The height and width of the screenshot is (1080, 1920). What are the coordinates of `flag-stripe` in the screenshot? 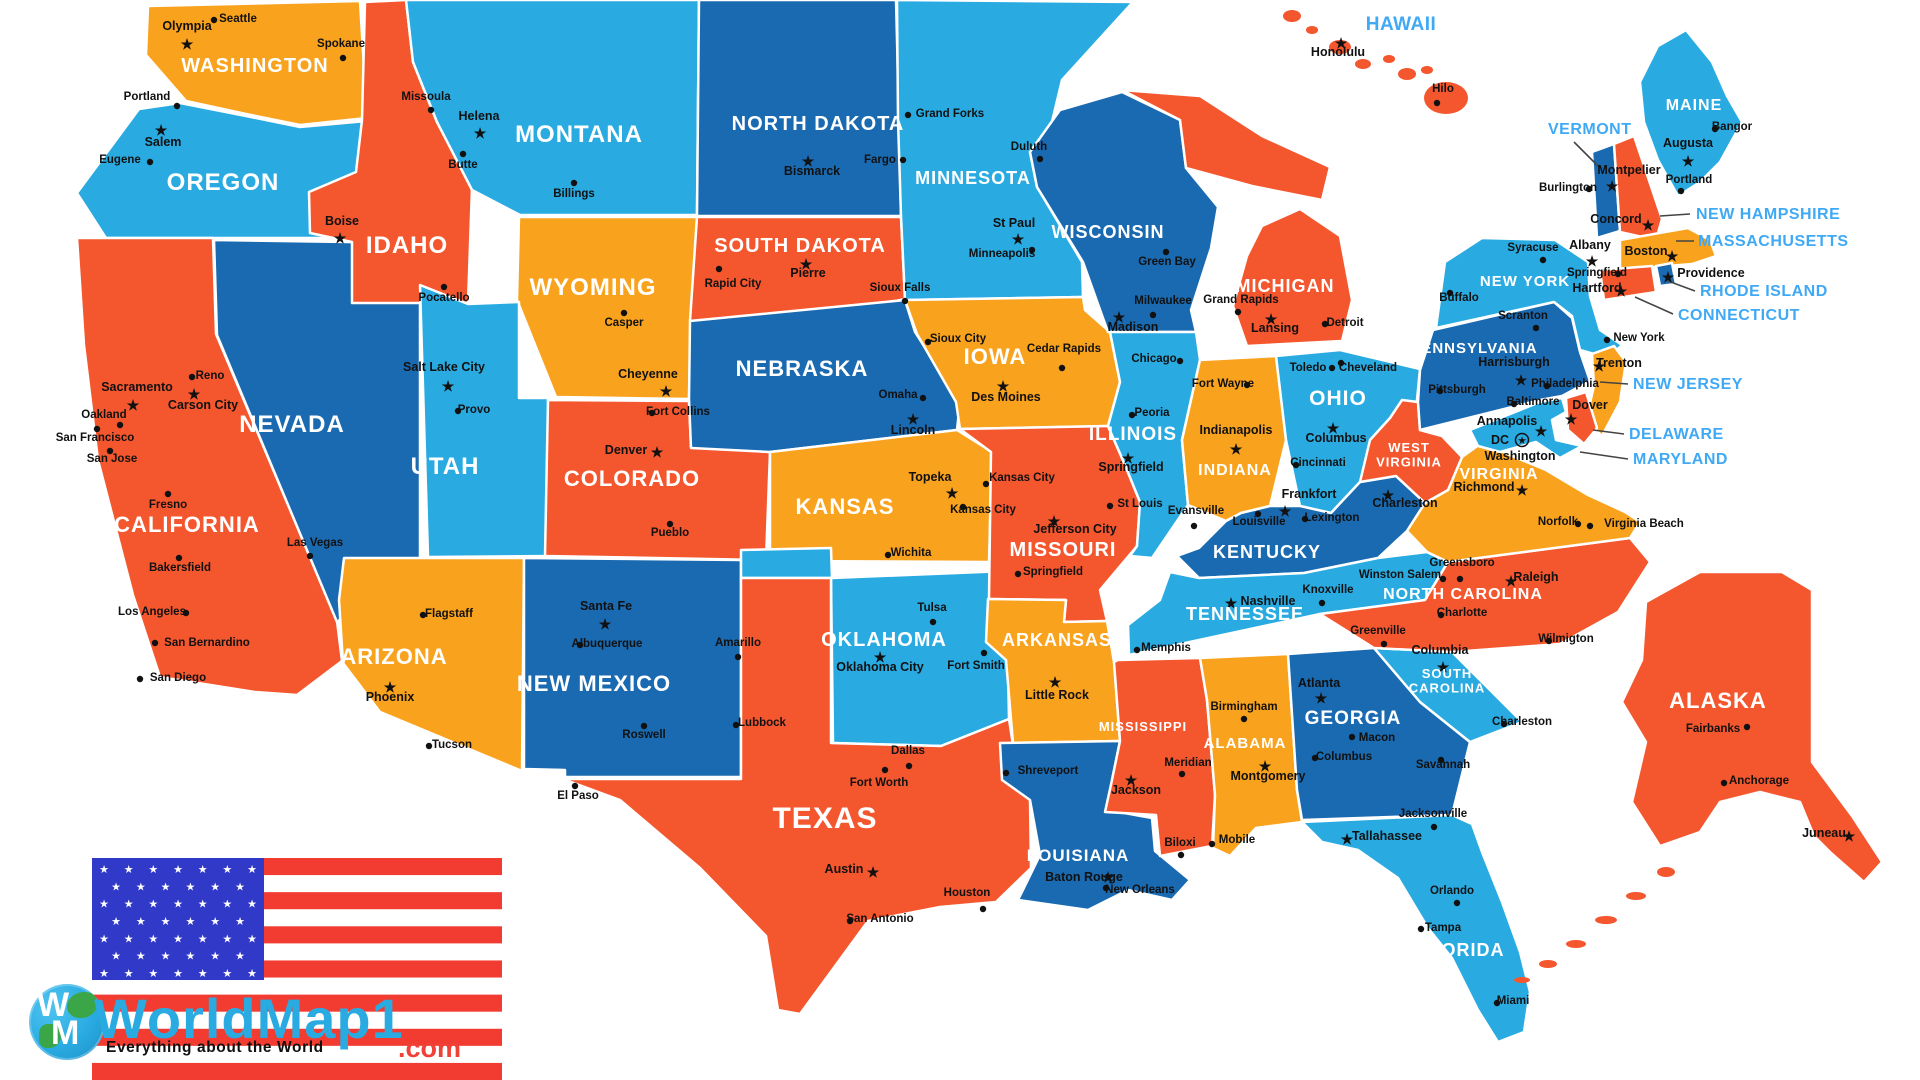 It's located at (297, 1054).